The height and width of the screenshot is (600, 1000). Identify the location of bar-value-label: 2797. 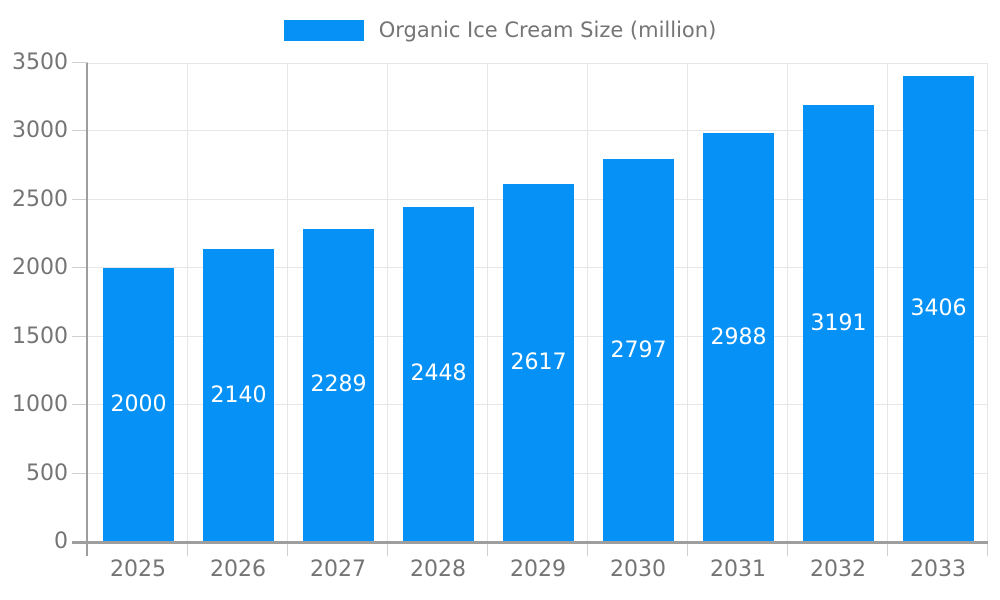
(638, 350).